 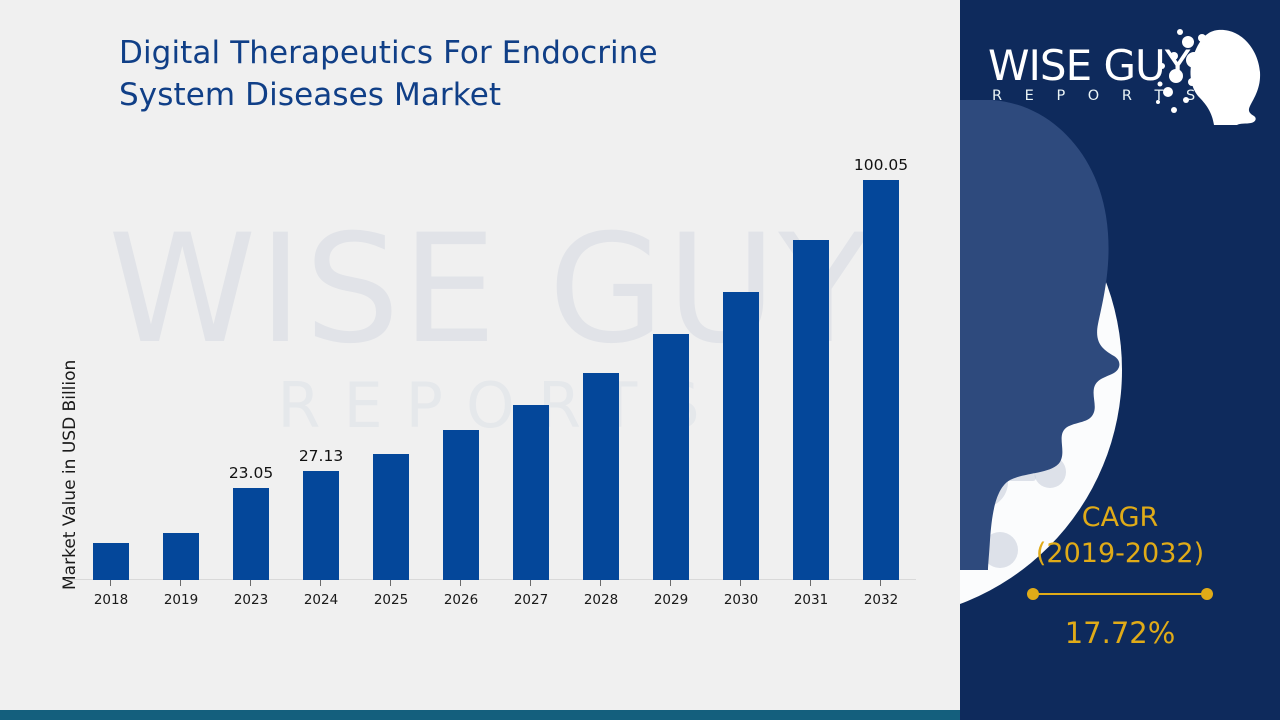 I want to click on x-axis-tick-label: 2026, so click(x=461, y=600).